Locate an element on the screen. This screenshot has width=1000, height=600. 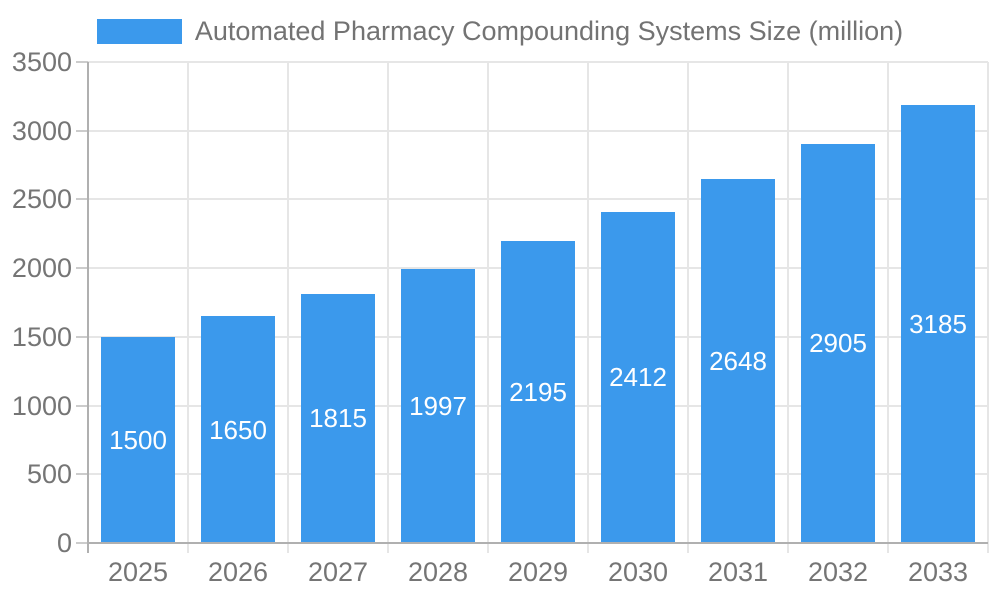
x-tick-label: 2028 is located at coordinates (438, 572).